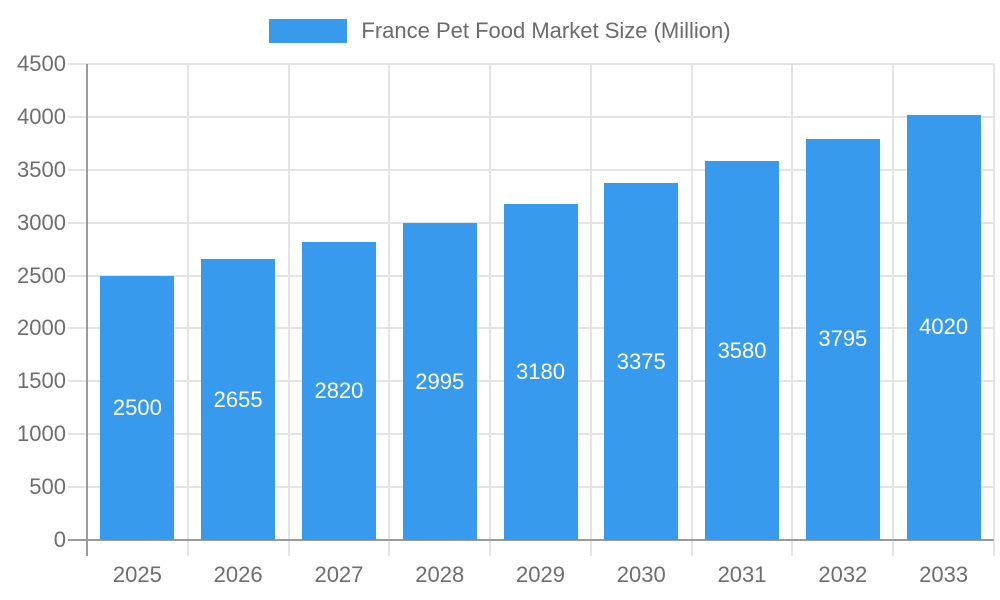  I want to click on x-tick-label: 2026, so click(238, 574).